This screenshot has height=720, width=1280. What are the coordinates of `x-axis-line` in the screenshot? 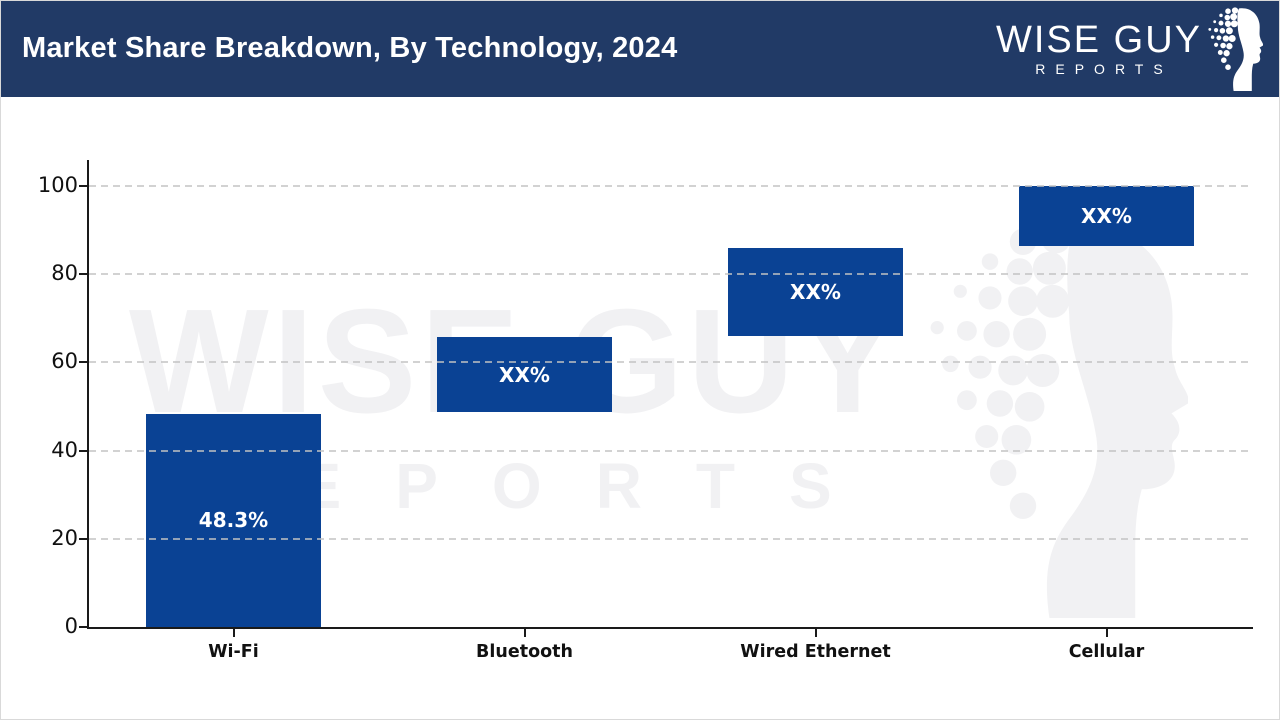 It's located at (670, 628).